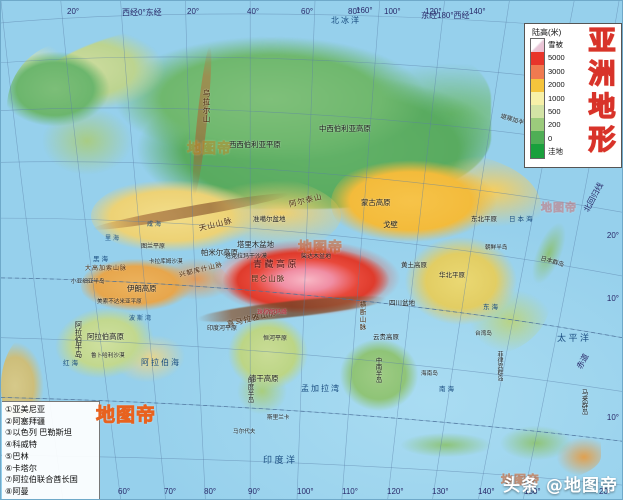  What do you see at coordinates (537, 151) in the screenshot?
I see `legend-swatch-depression` at bounding box center [537, 151].